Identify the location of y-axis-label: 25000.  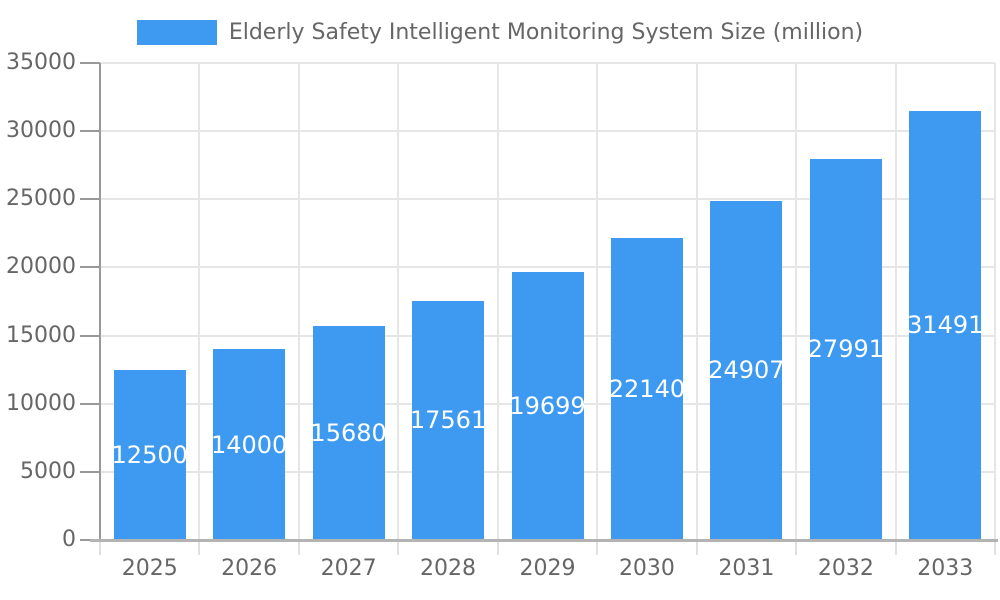
(41, 199).